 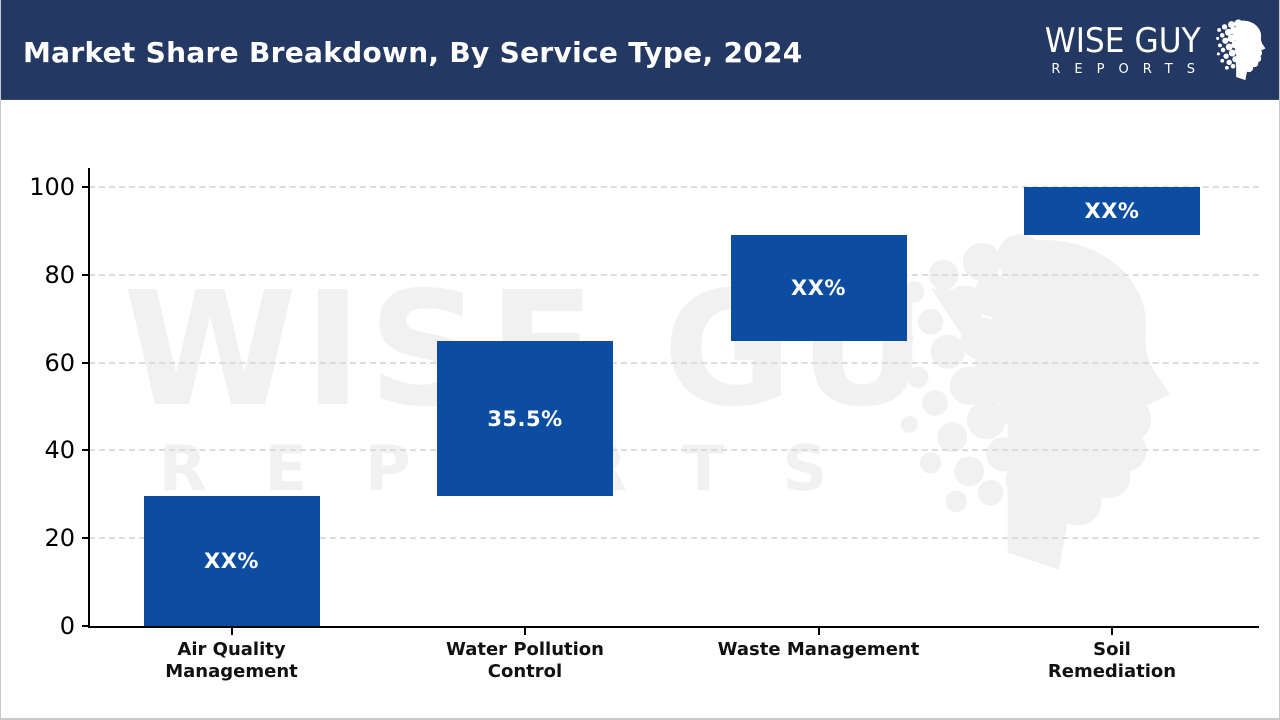 What do you see at coordinates (818, 649) in the screenshot?
I see `category-label: Waste Management` at bounding box center [818, 649].